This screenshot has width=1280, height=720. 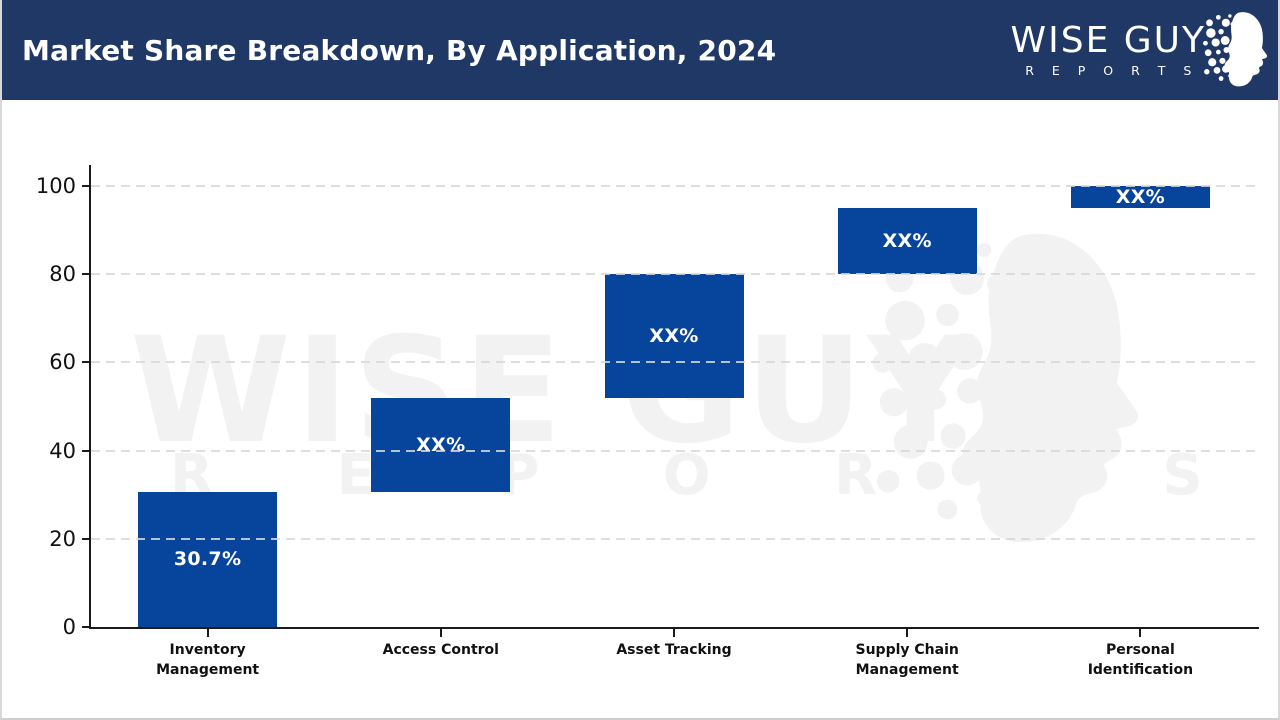 I want to click on brand-logo-text: WISE GUY R E P O R T S, so click(x=1108, y=48).